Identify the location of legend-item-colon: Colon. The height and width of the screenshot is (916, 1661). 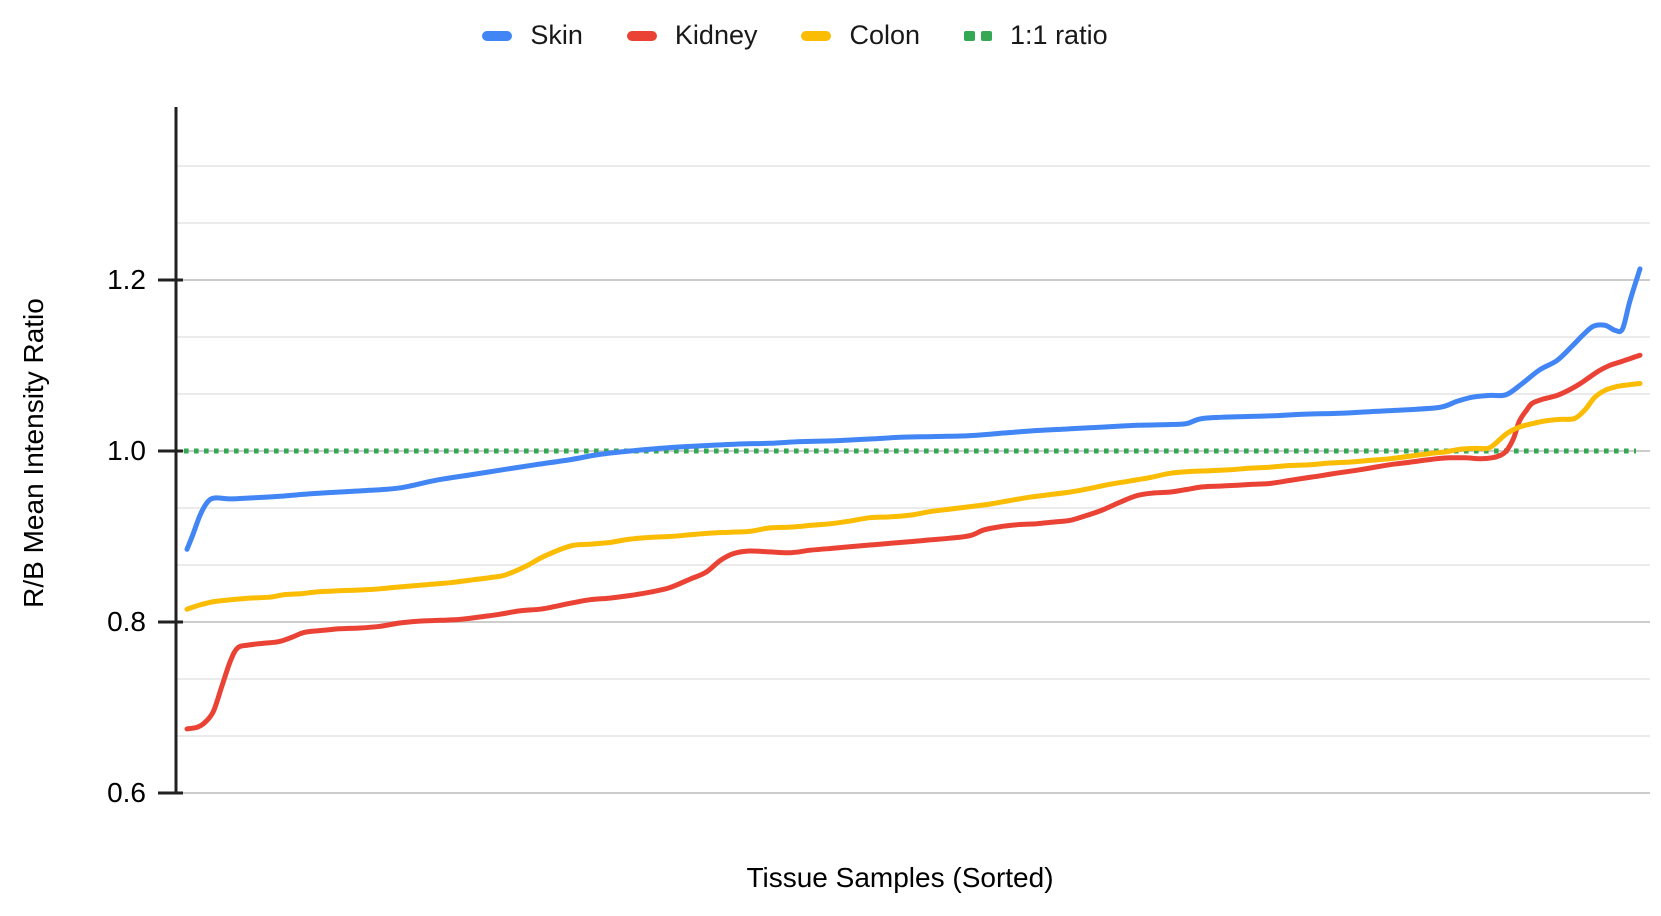
(860, 35).